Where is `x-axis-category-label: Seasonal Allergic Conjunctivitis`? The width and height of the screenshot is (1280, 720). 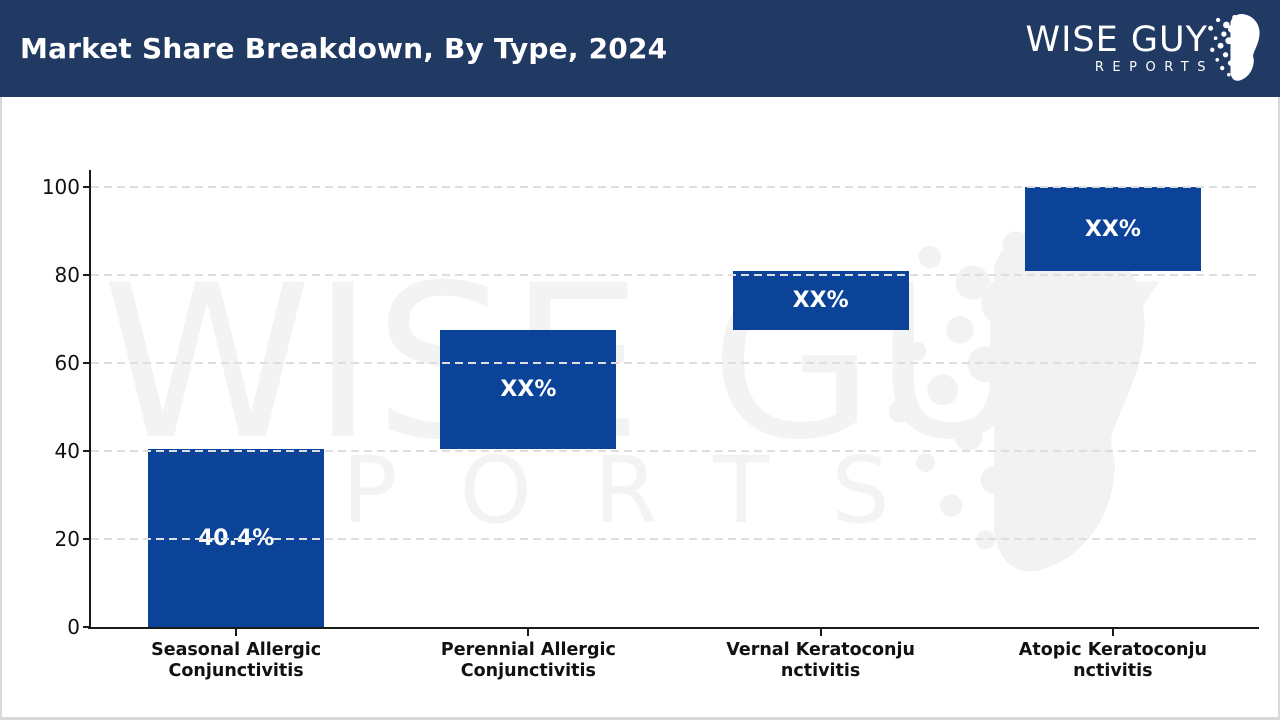 x-axis-category-label: Seasonal Allergic Conjunctivitis is located at coordinates (236, 661).